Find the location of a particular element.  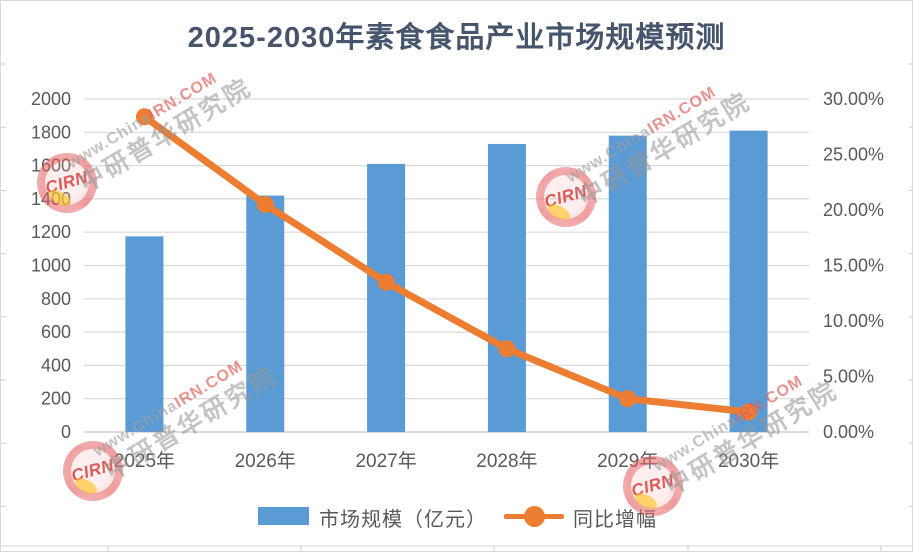

y2-axis-tick-label: 30.00% is located at coordinates (853, 99).